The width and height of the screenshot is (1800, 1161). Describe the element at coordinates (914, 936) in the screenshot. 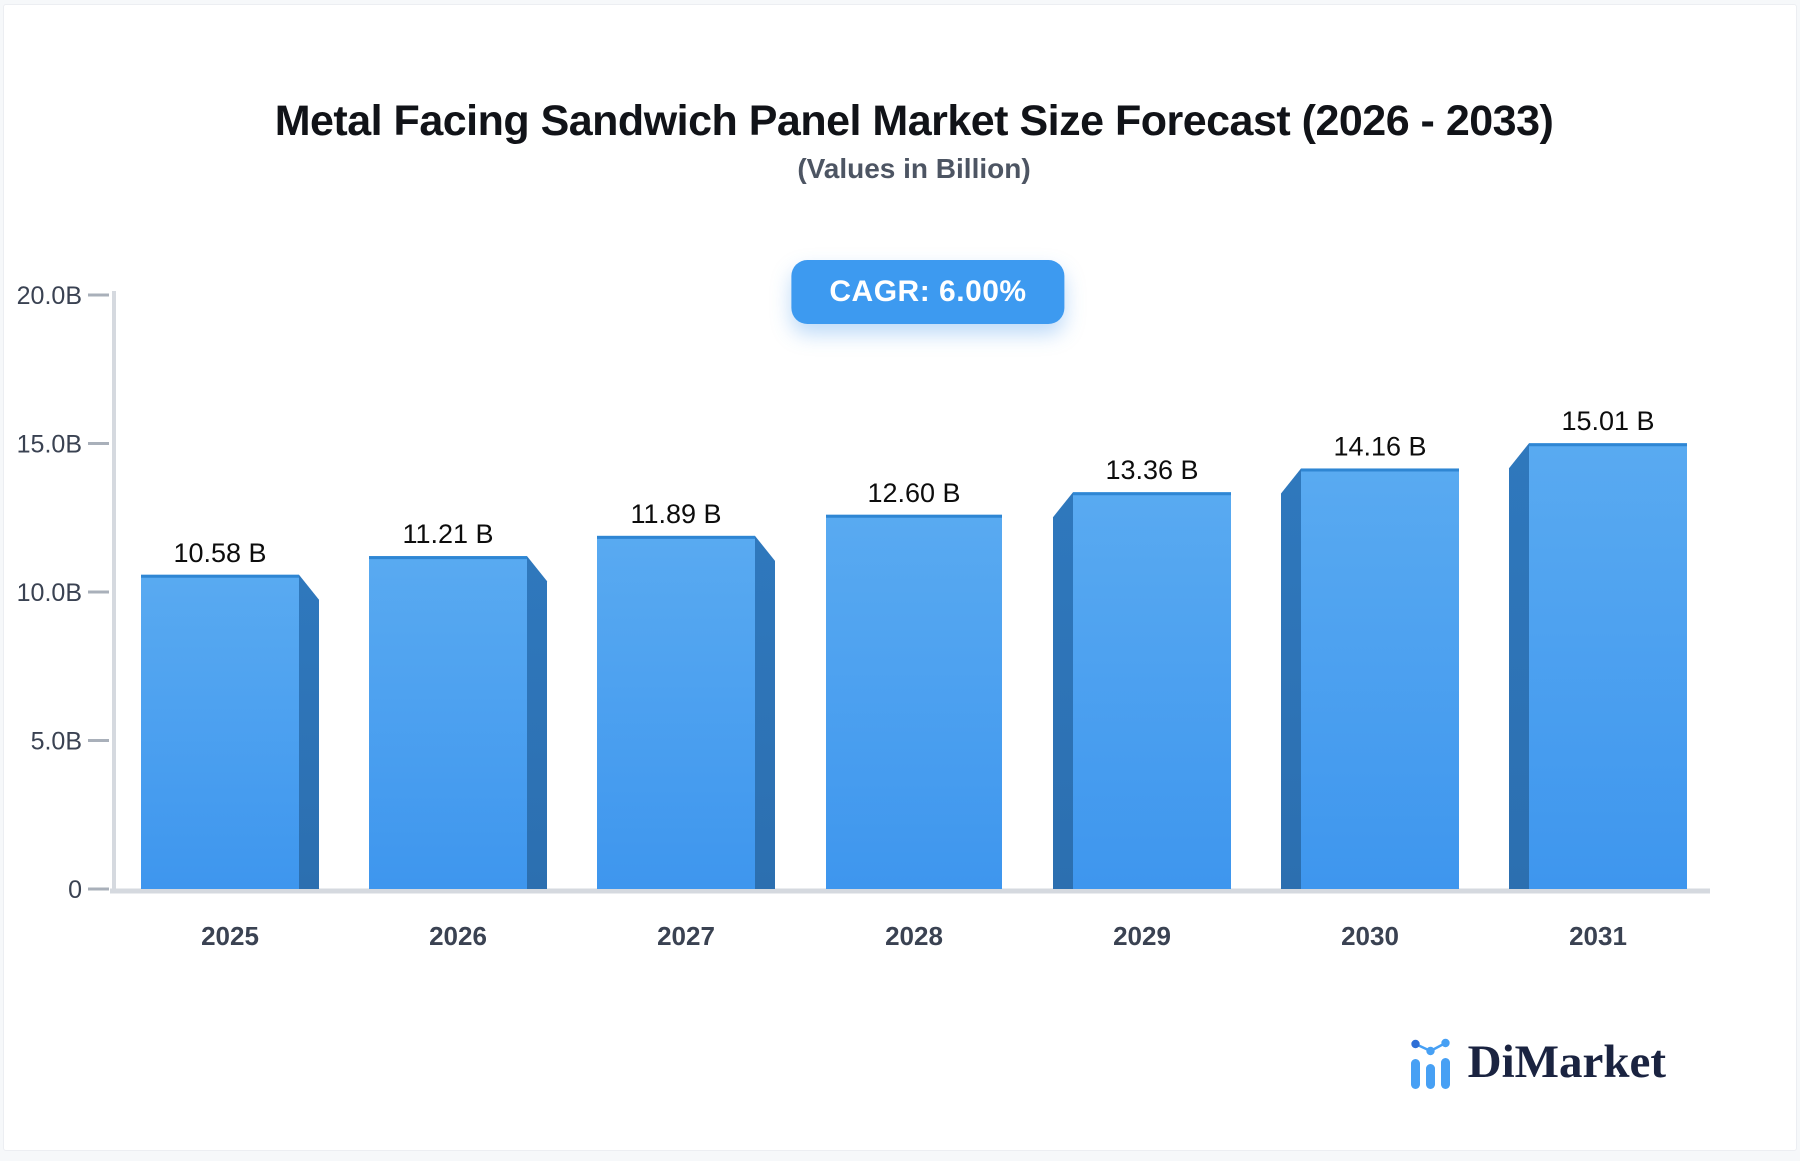

I see `x-category-label: 2028` at that location.